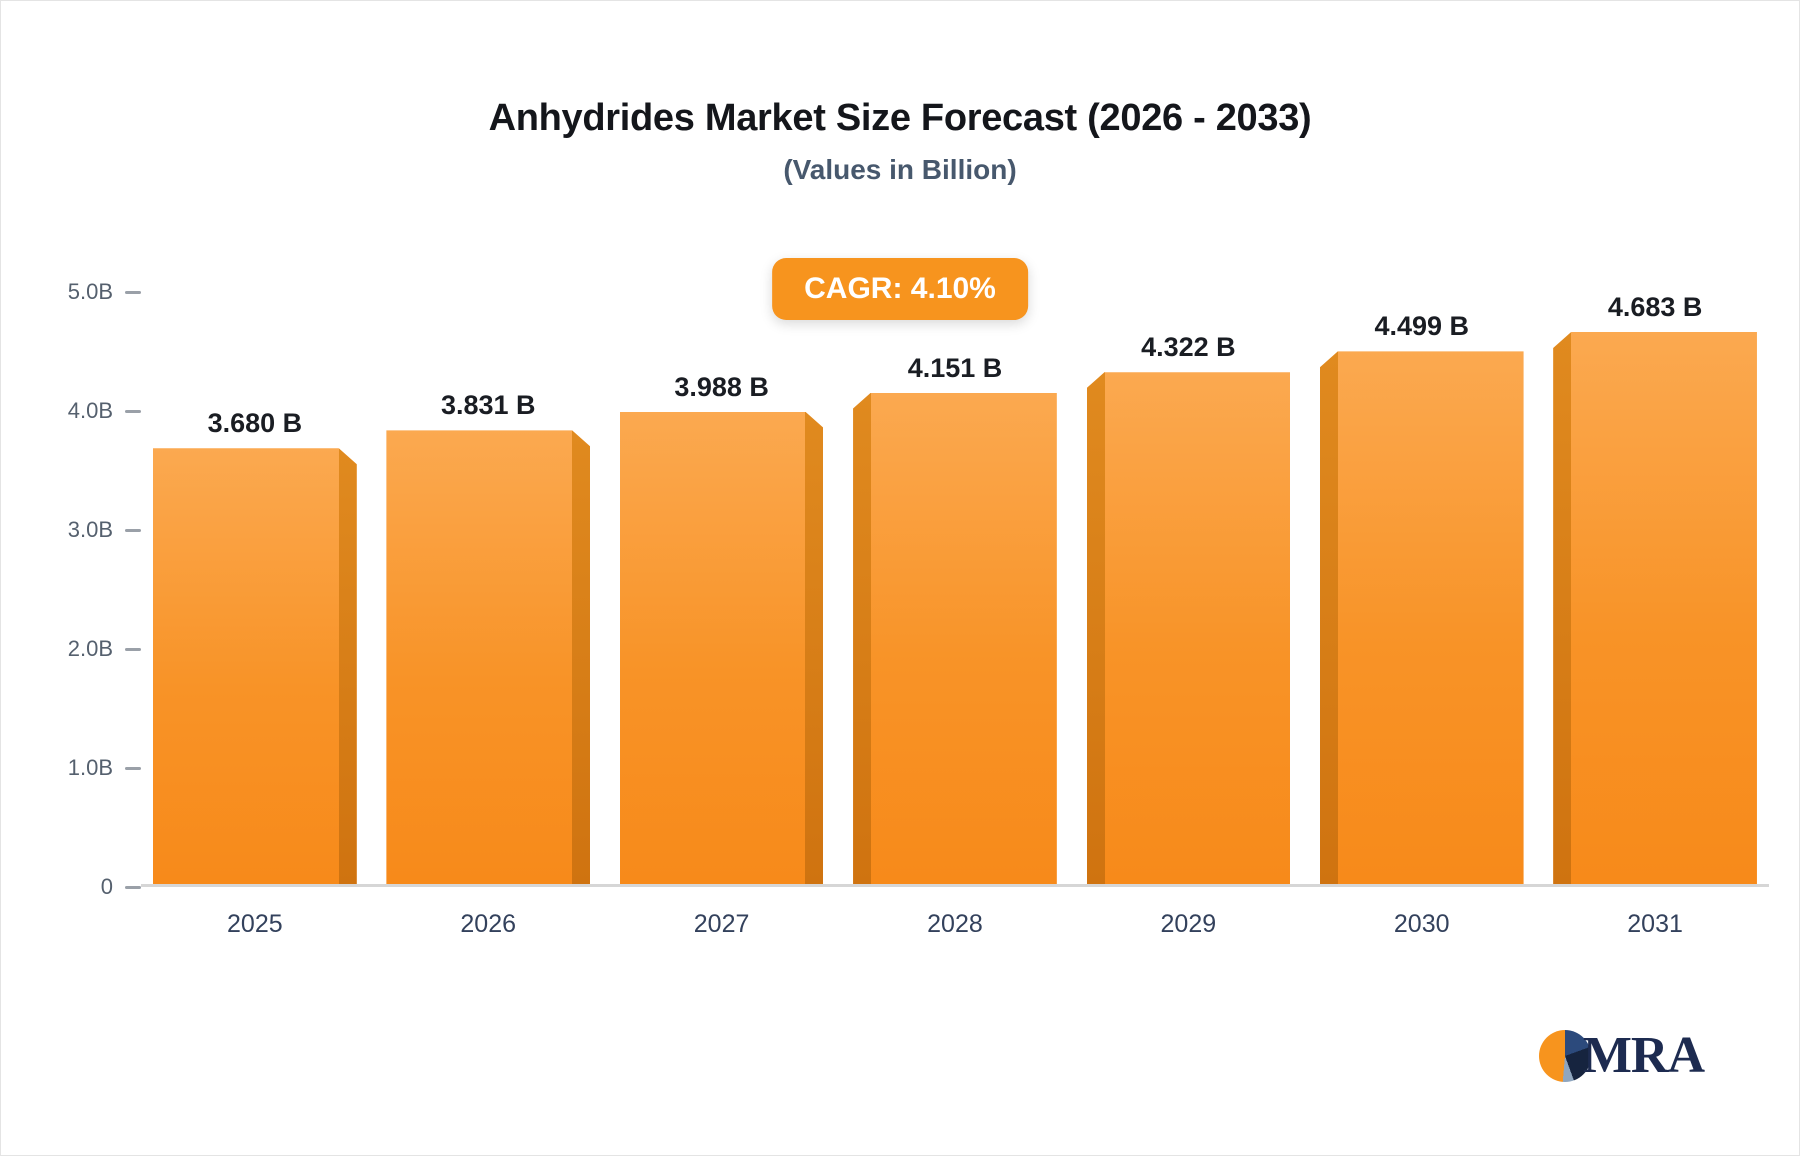 The height and width of the screenshot is (1156, 1800). Describe the element at coordinates (1643, 1055) in the screenshot. I see `brand-logo-text: MRA` at that location.